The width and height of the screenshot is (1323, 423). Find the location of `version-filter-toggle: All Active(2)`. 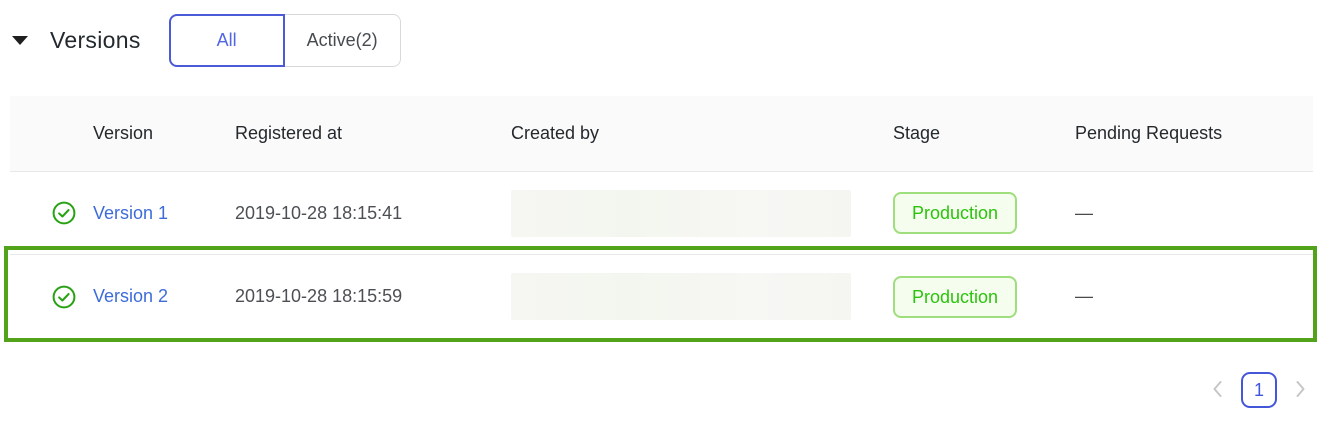

version-filter-toggle: All Active(2) is located at coordinates (284, 40).